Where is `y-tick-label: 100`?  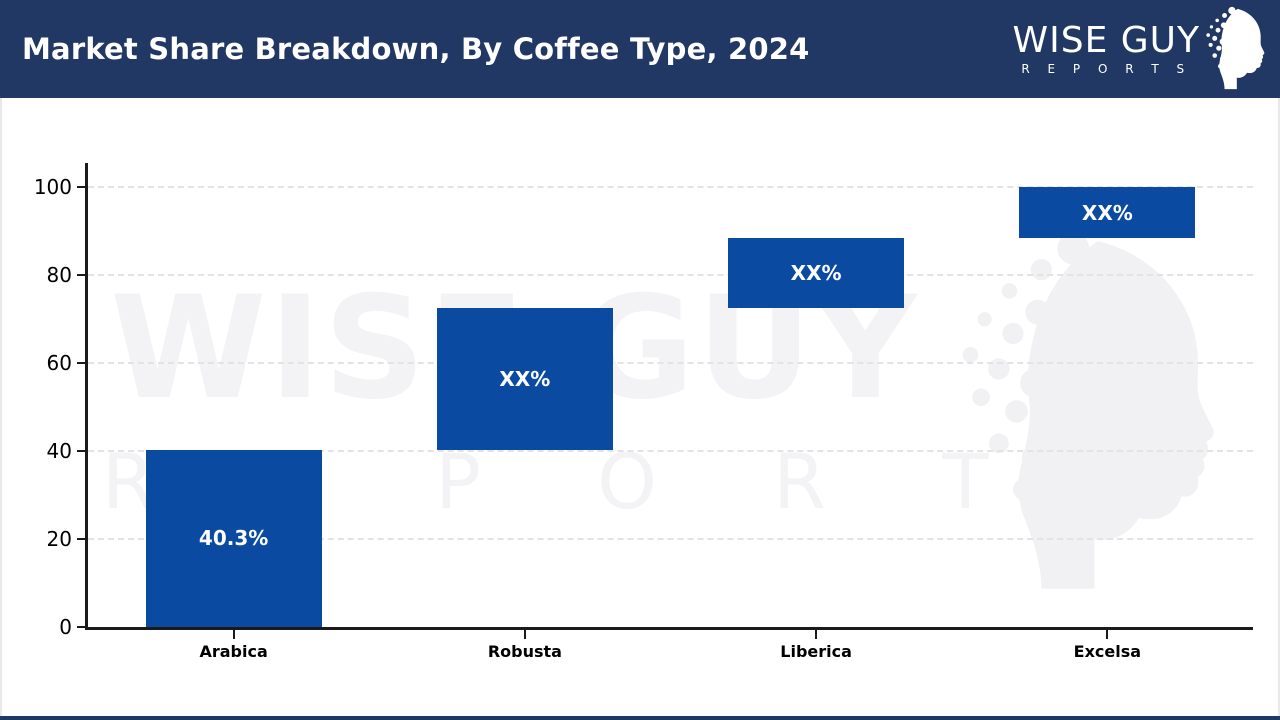 y-tick-label: 100 is located at coordinates (52, 187).